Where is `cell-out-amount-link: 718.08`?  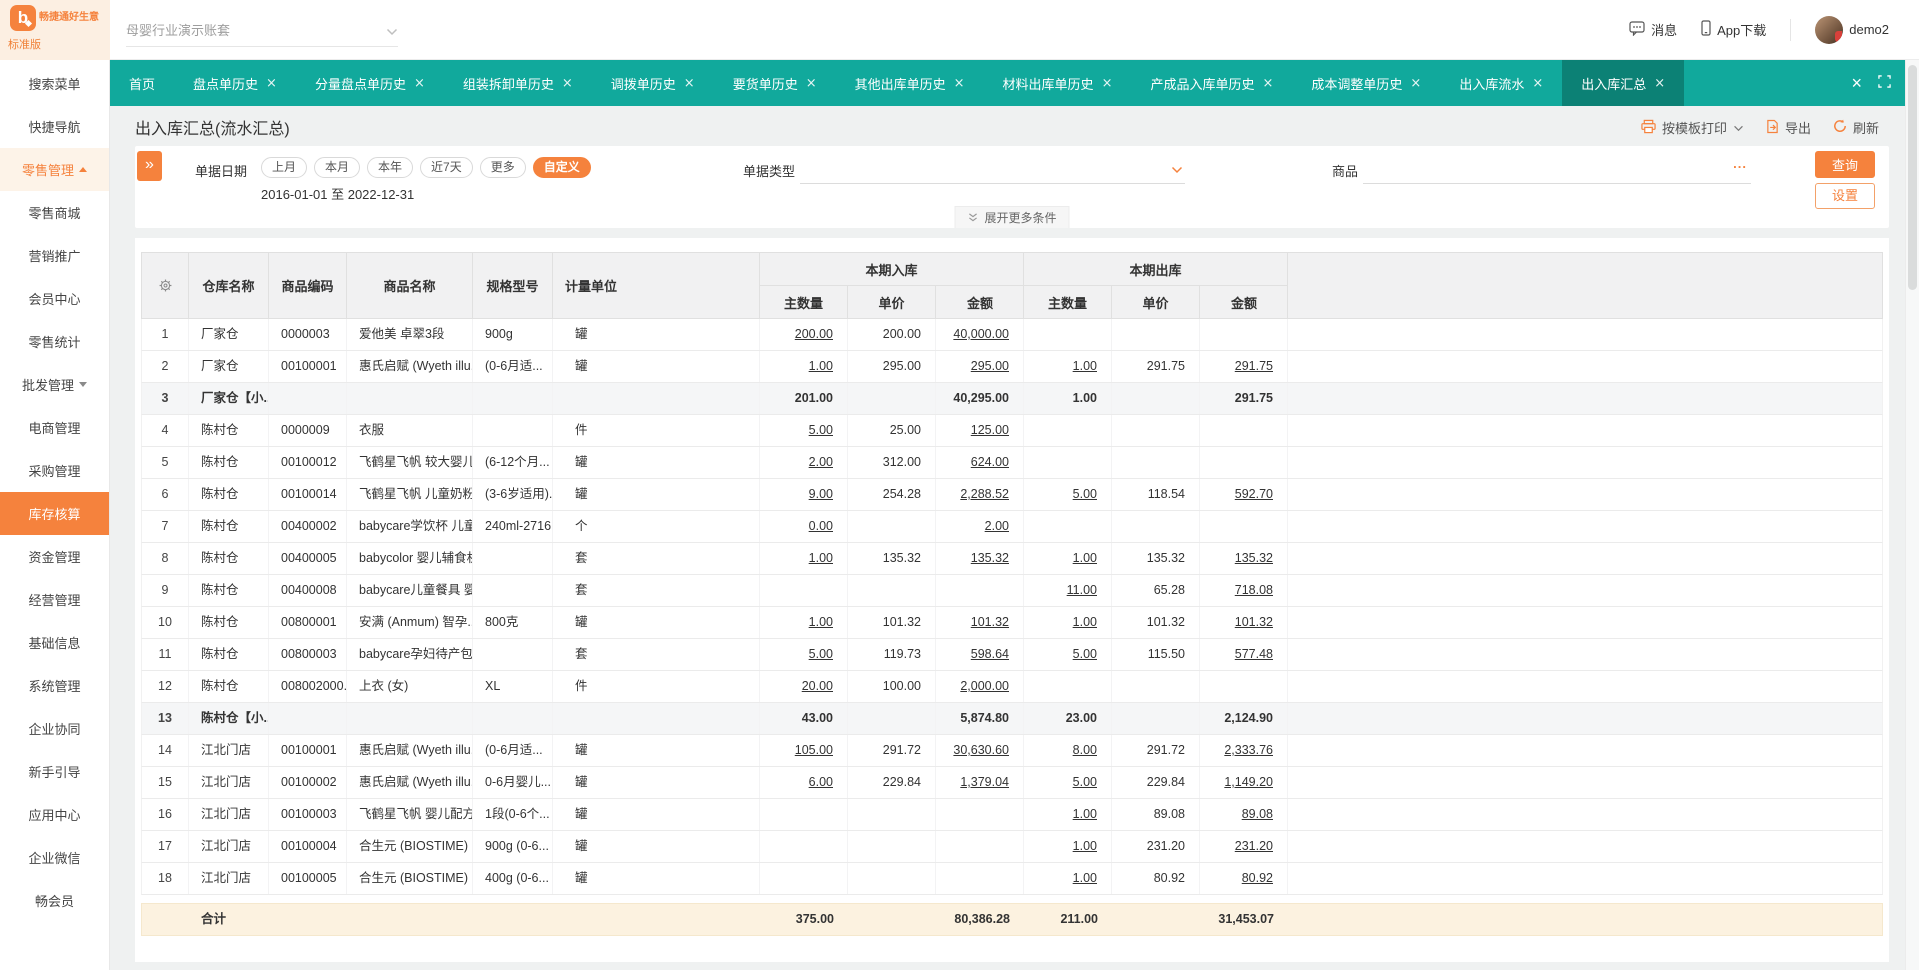 cell-out-amount-link: 718.08 is located at coordinates (1244, 590).